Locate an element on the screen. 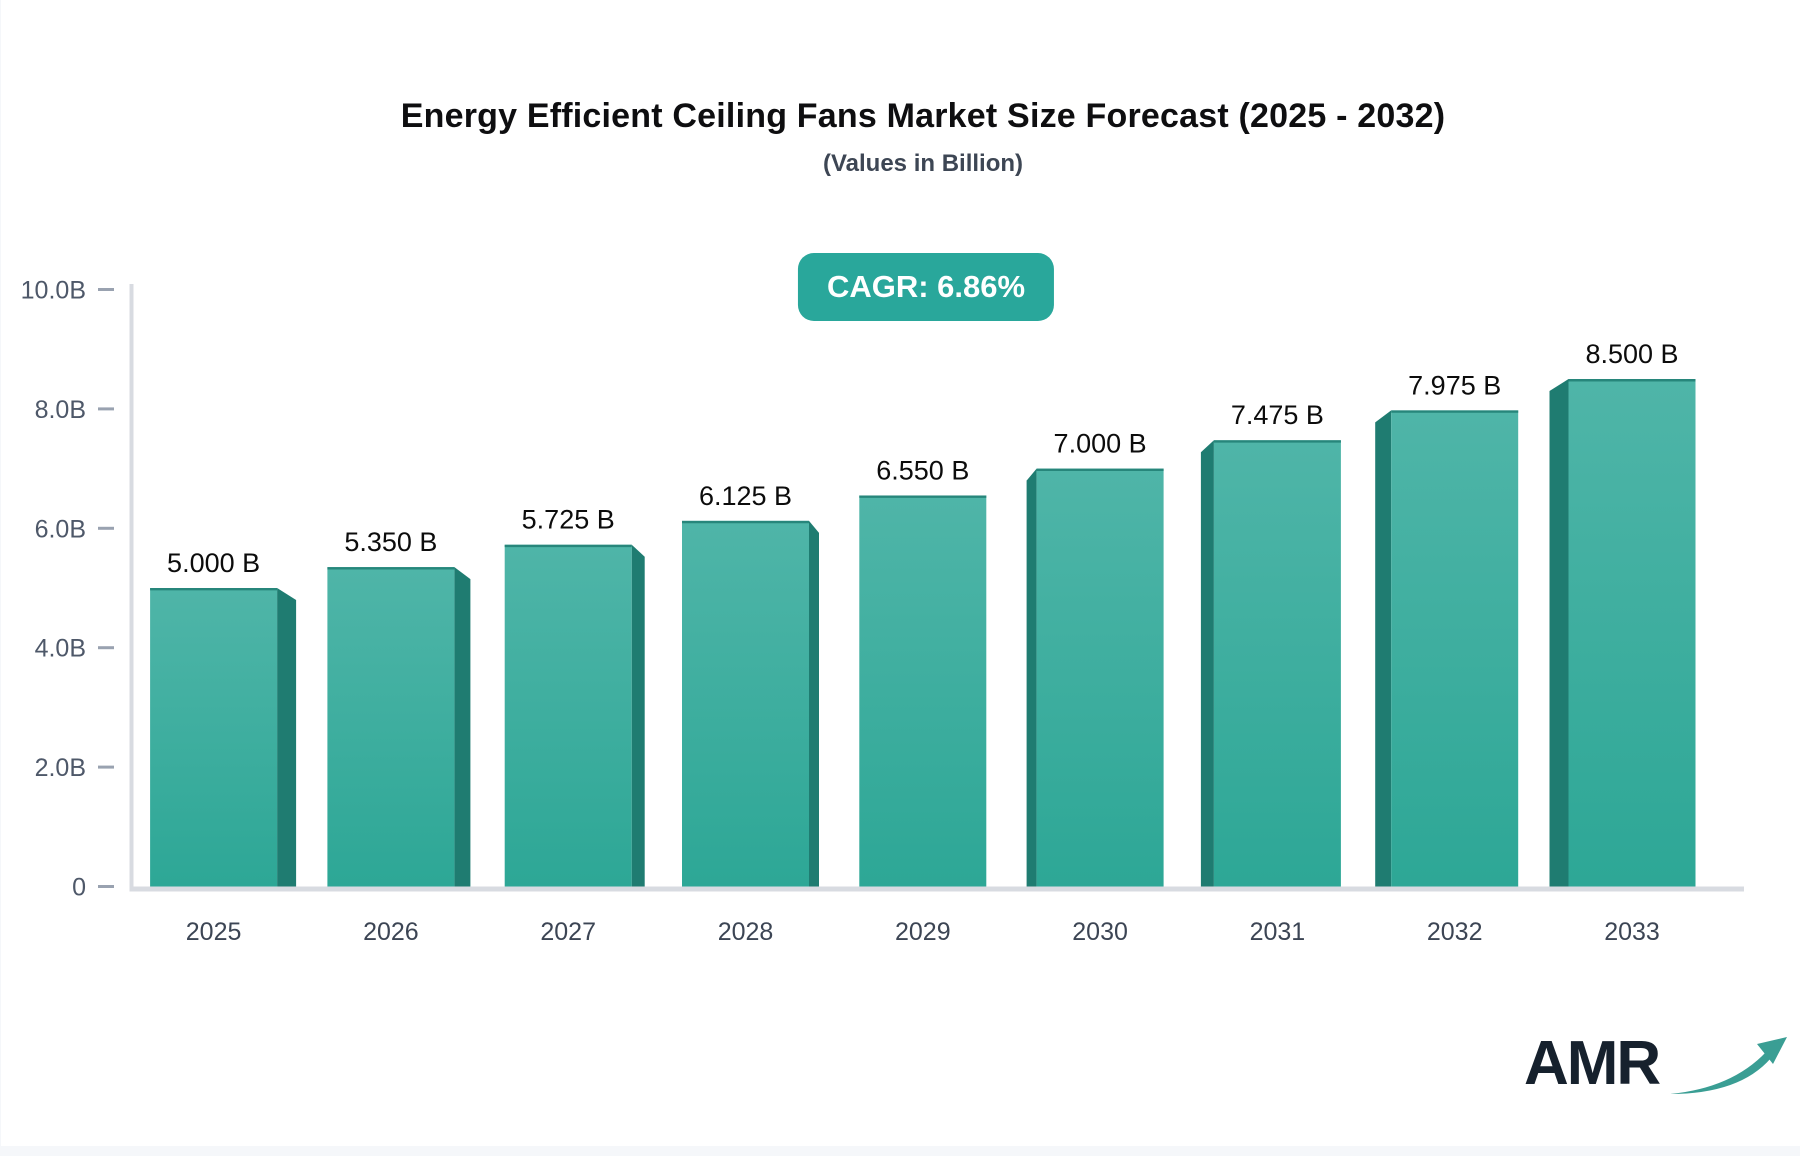  growth-arrow-icon is located at coordinates (1728, 1065).